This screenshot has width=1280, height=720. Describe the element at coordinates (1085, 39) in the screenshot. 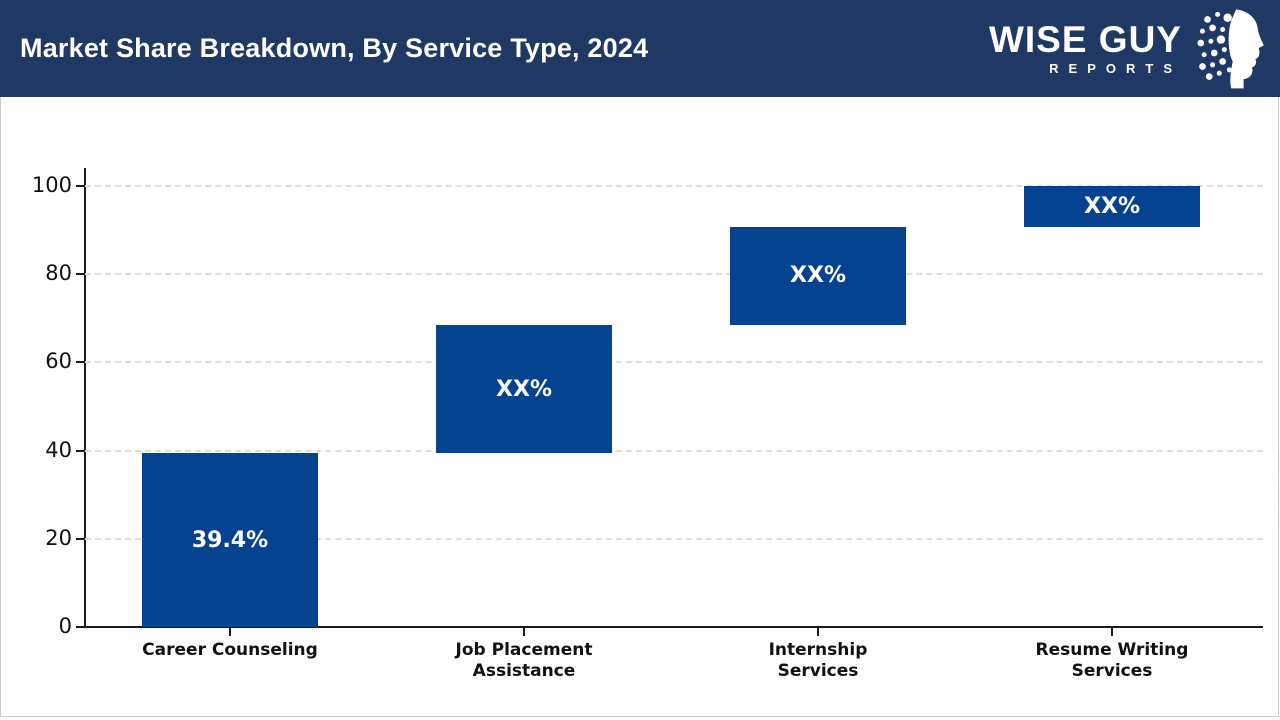

I see `brand-name: WISE GUY` at that location.